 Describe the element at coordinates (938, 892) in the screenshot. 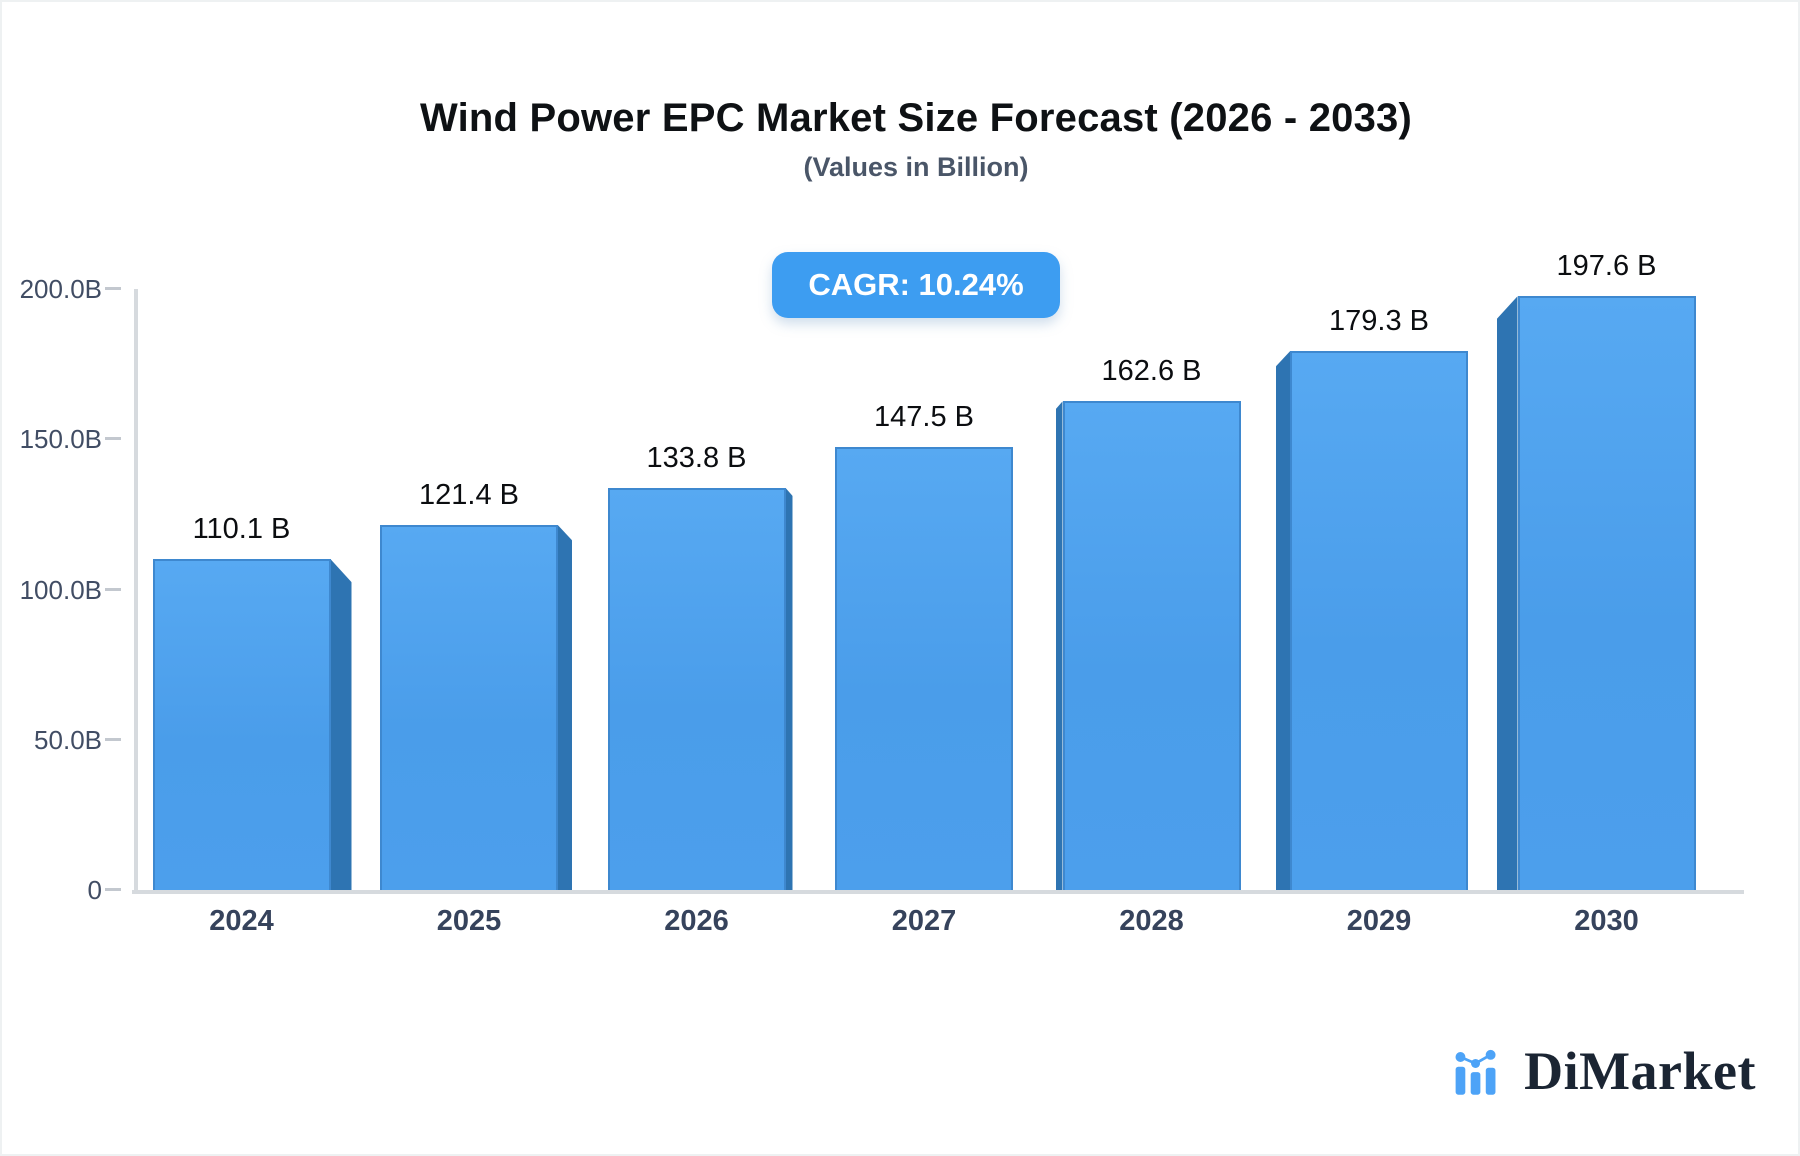

I see `x-axis-line` at that location.